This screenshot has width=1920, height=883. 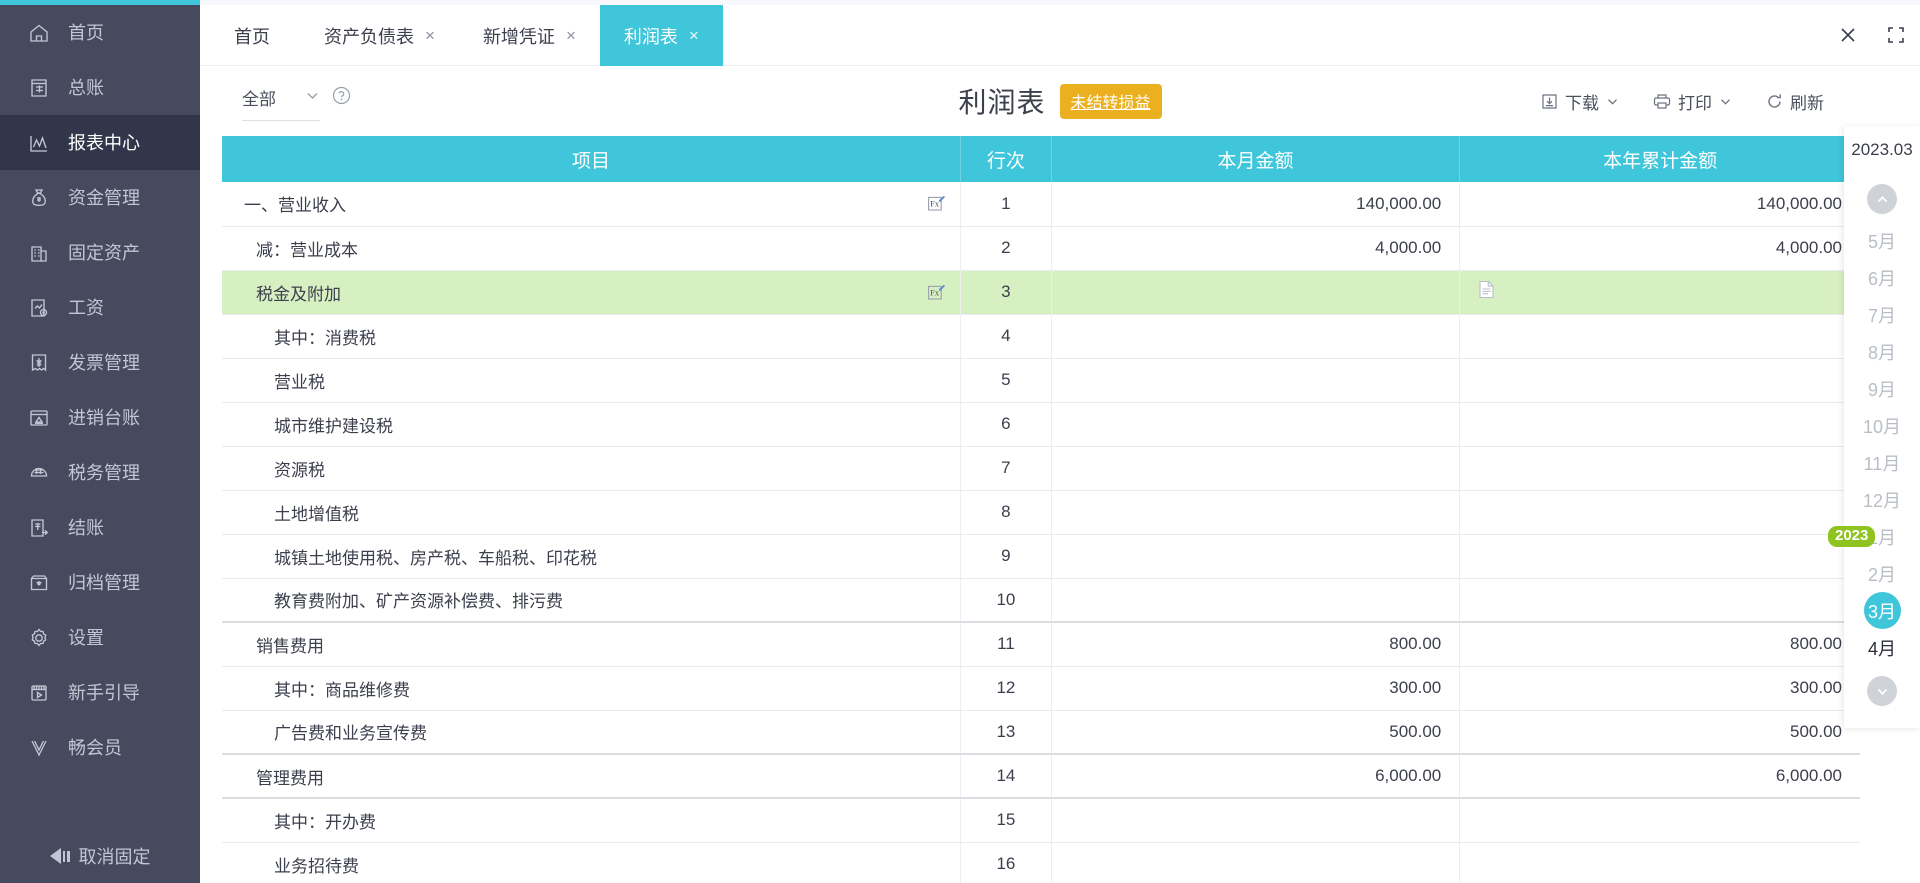 What do you see at coordinates (1659, 776) in the screenshot?
I see `cell-year-amount: 6,000.00` at bounding box center [1659, 776].